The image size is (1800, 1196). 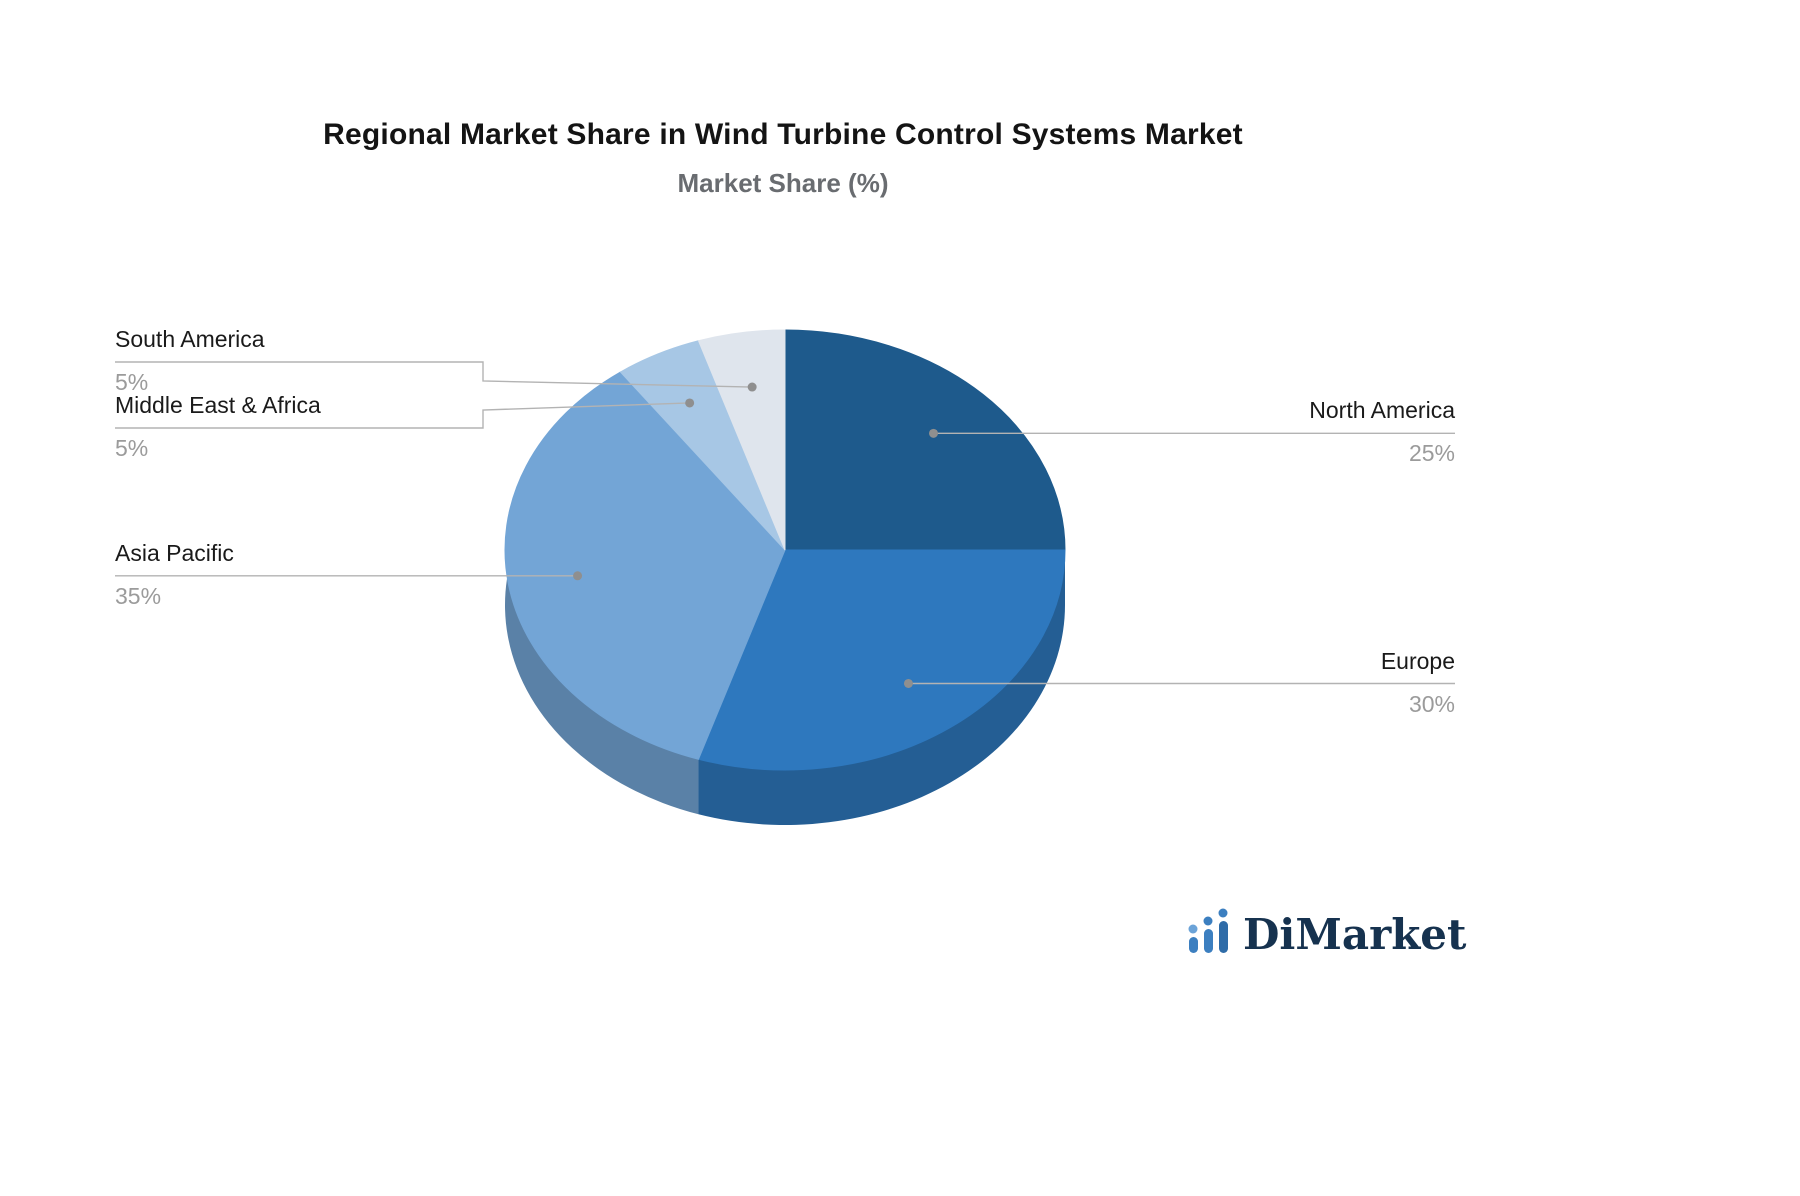 I want to click on slice-label-south-america: South America 5%, so click(x=190, y=361).